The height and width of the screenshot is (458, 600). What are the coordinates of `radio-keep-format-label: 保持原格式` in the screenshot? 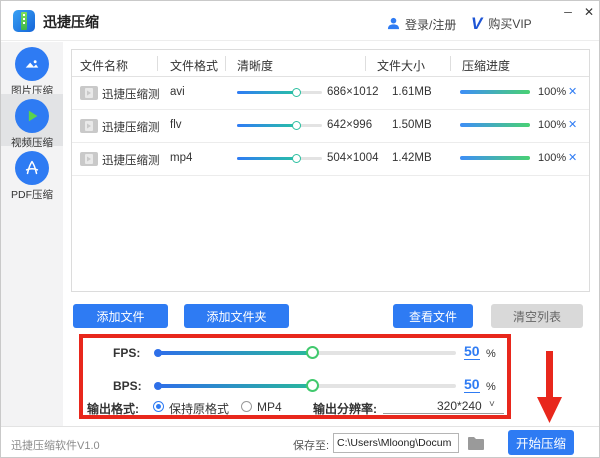 It's located at (199, 409).